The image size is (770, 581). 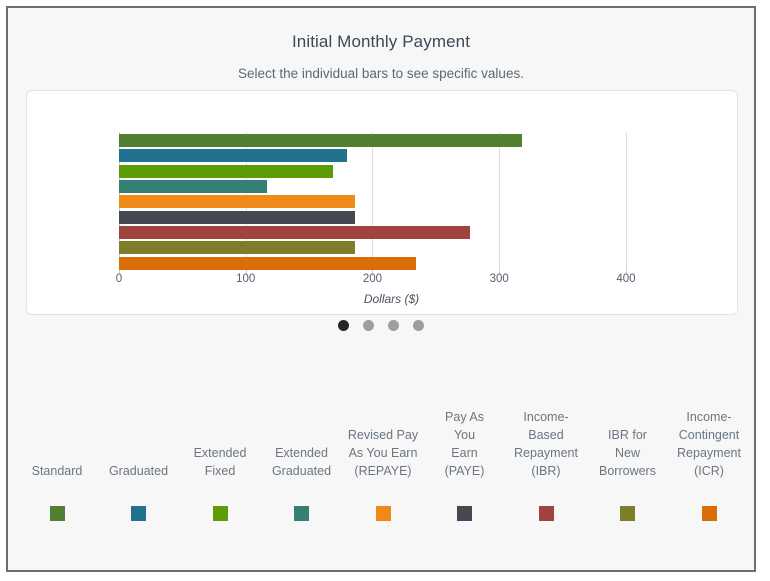 I want to click on legend-item-4: Revised Pay As You Earn (REPAYE), so click(x=383, y=473).